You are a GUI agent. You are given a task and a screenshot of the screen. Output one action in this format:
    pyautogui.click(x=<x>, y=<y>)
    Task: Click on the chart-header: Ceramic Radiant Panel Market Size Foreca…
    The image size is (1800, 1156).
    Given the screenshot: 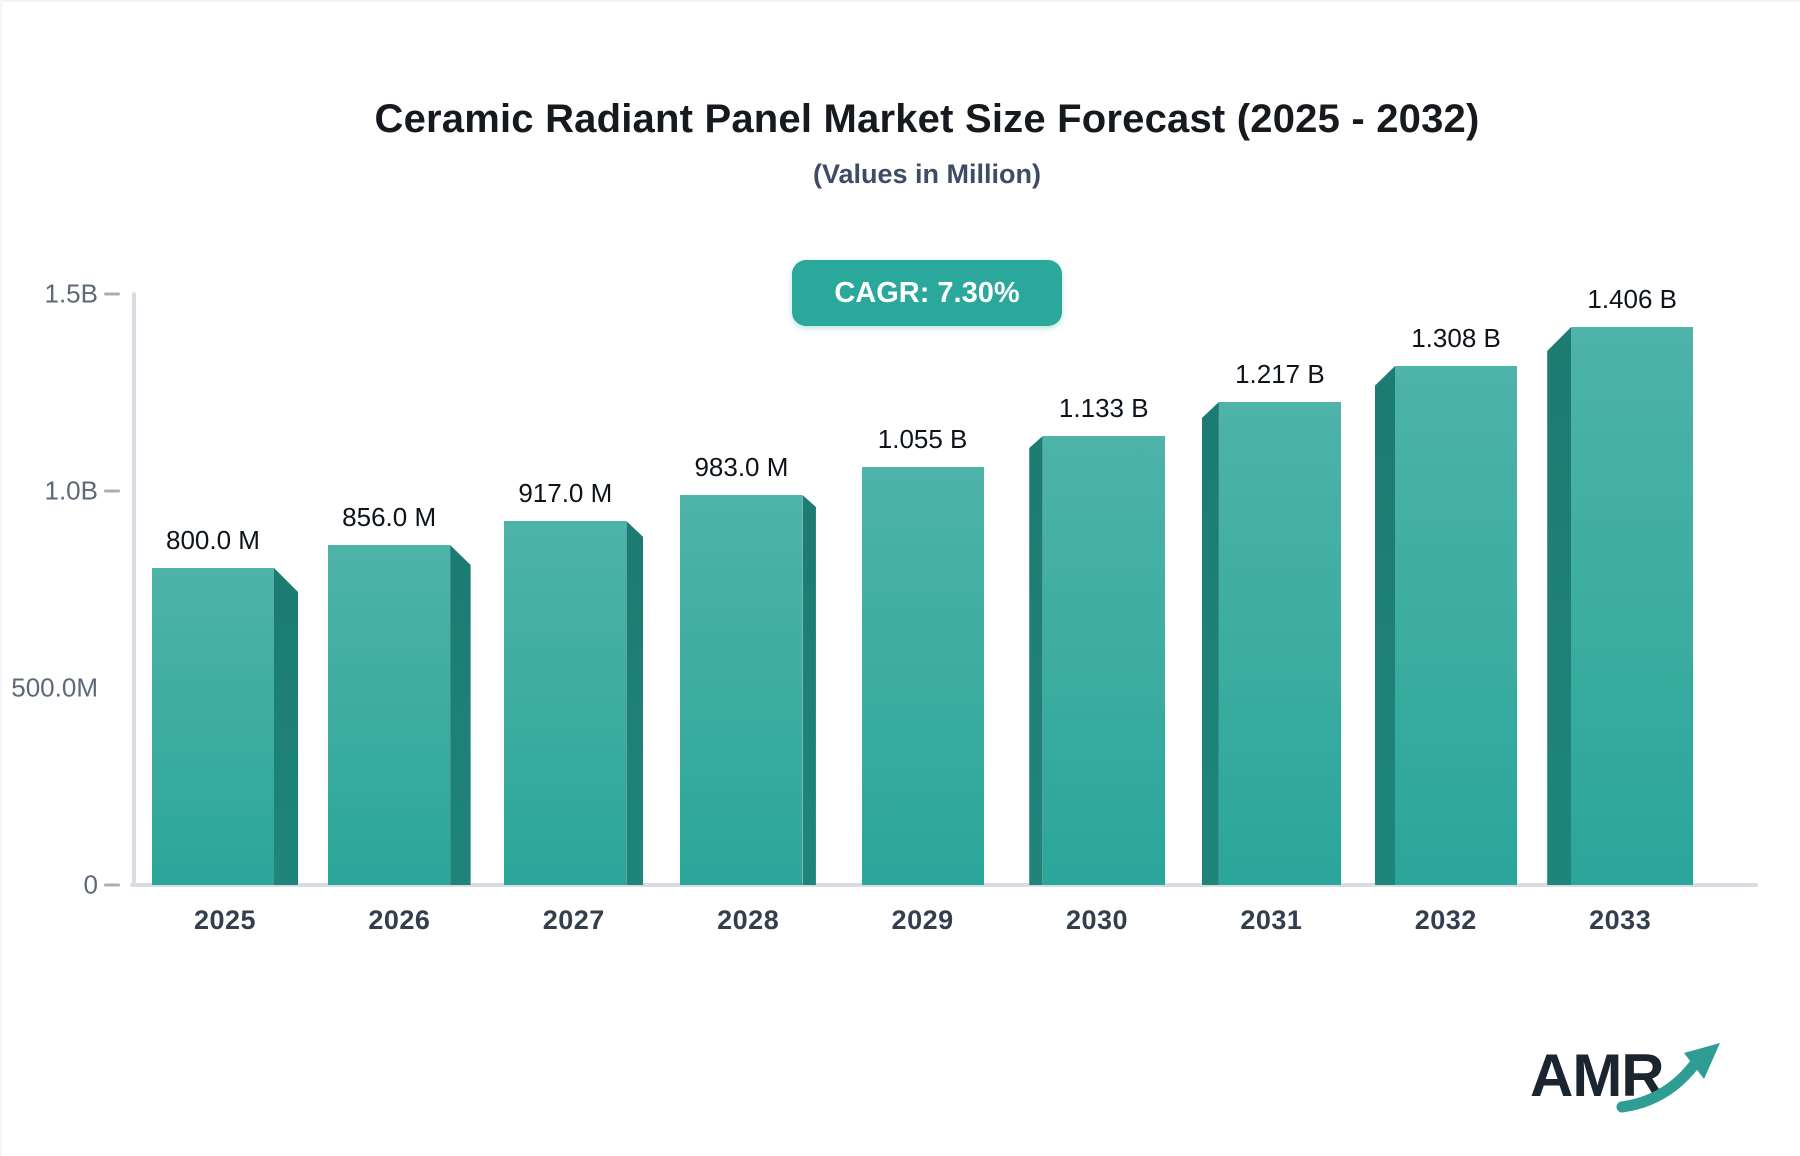 What is the action you would take?
    pyautogui.click(x=927, y=95)
    